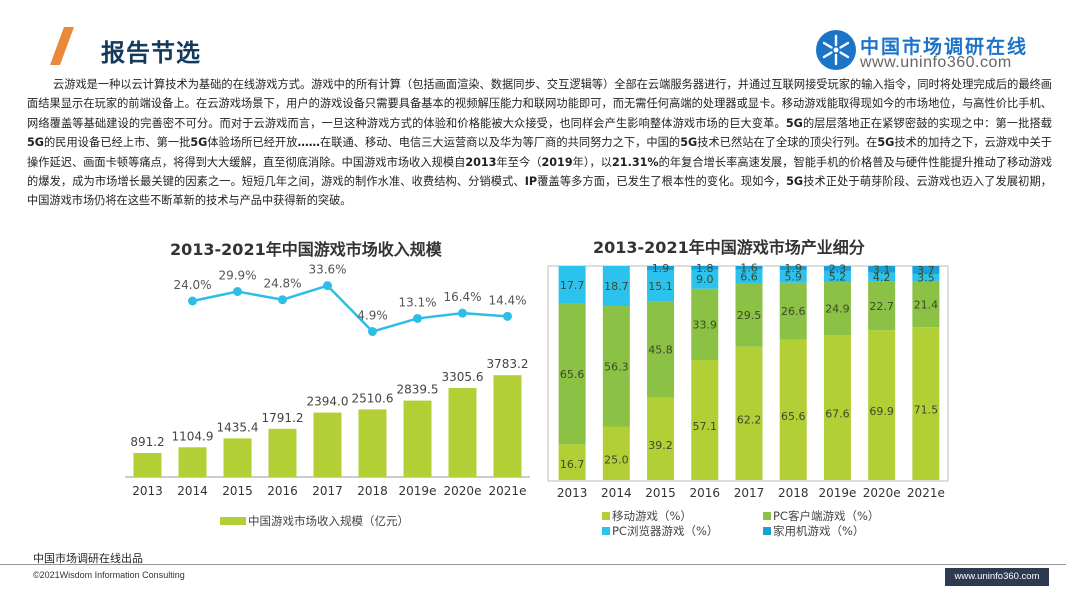 Image resolution: width=1066 pixels, height=600 pixels. I want to click on legend-swatch-revenue, so click(233, 521).